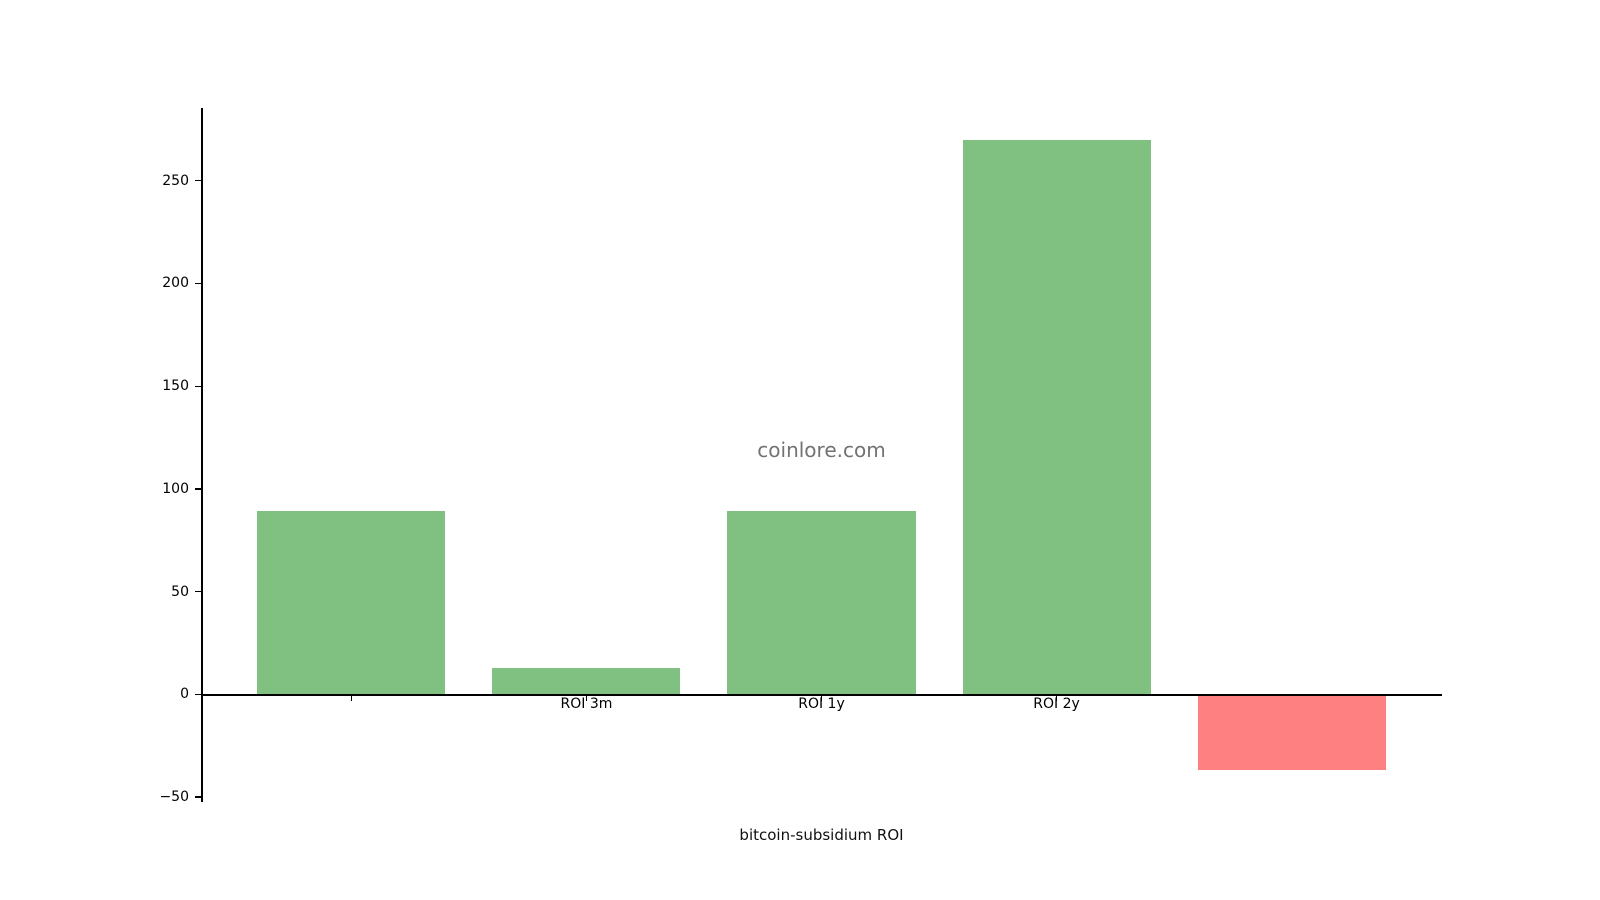  Describe the element at coordinates (821, 704) in the screenshot. I see `x-tick-label: ROI 1y` at that location.